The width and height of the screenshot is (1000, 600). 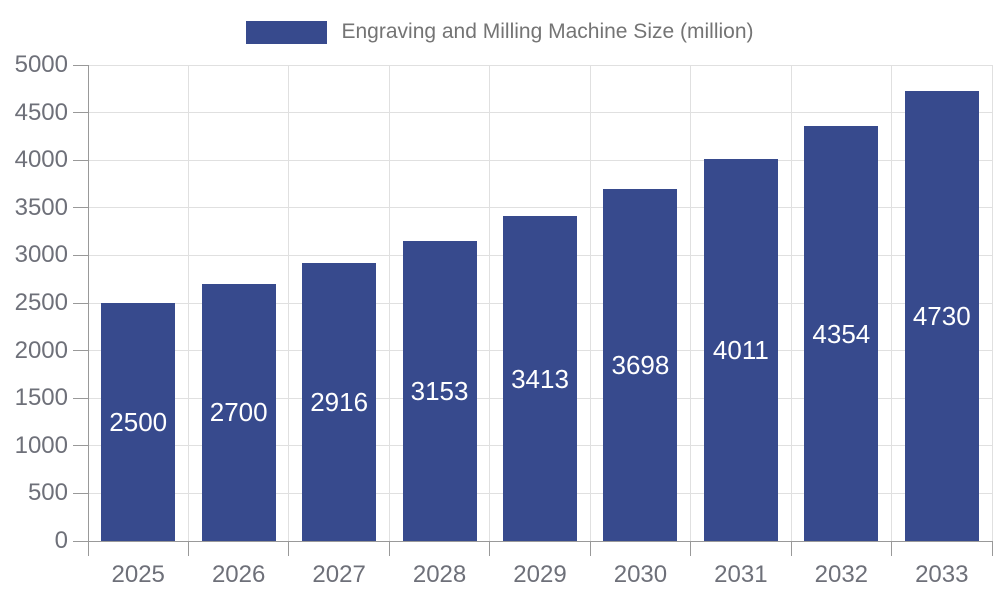 What do you see at coordinates (41, 160) in the screenshot?
I see `y-axis-tick-label: 4000` at bounding box center [41, 160].